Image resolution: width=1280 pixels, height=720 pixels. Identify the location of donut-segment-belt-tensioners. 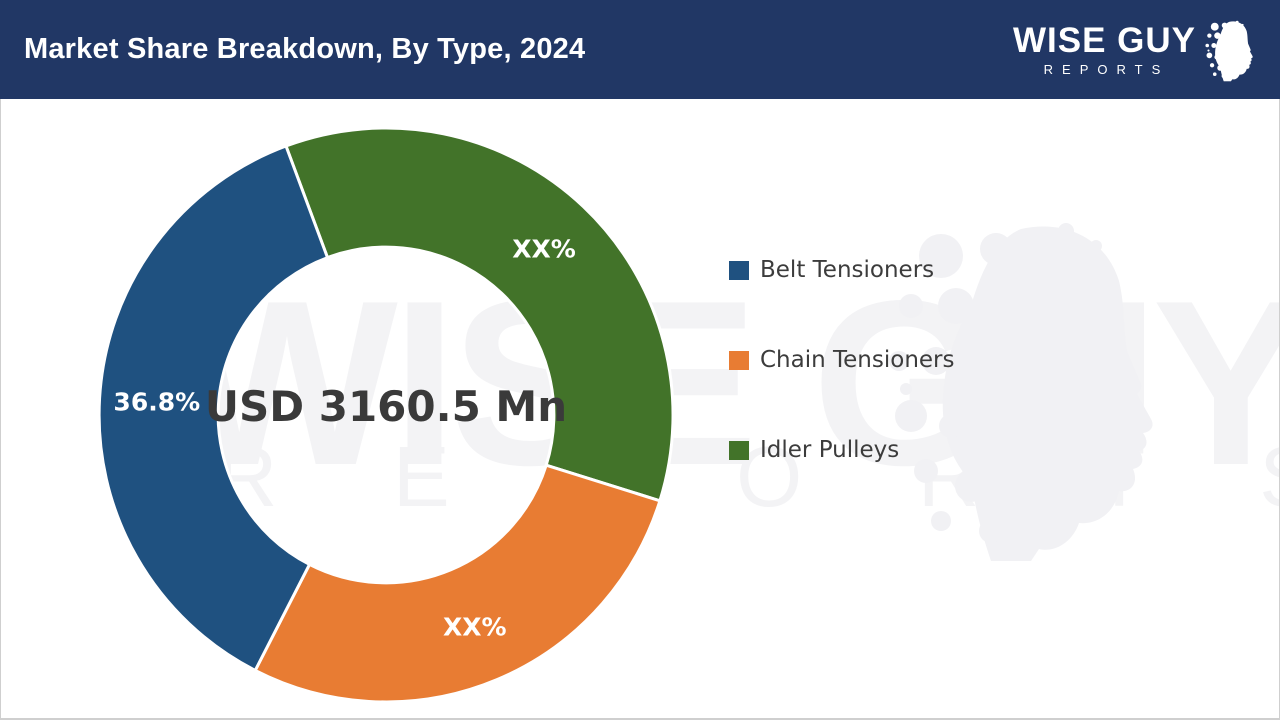
(213, 408).